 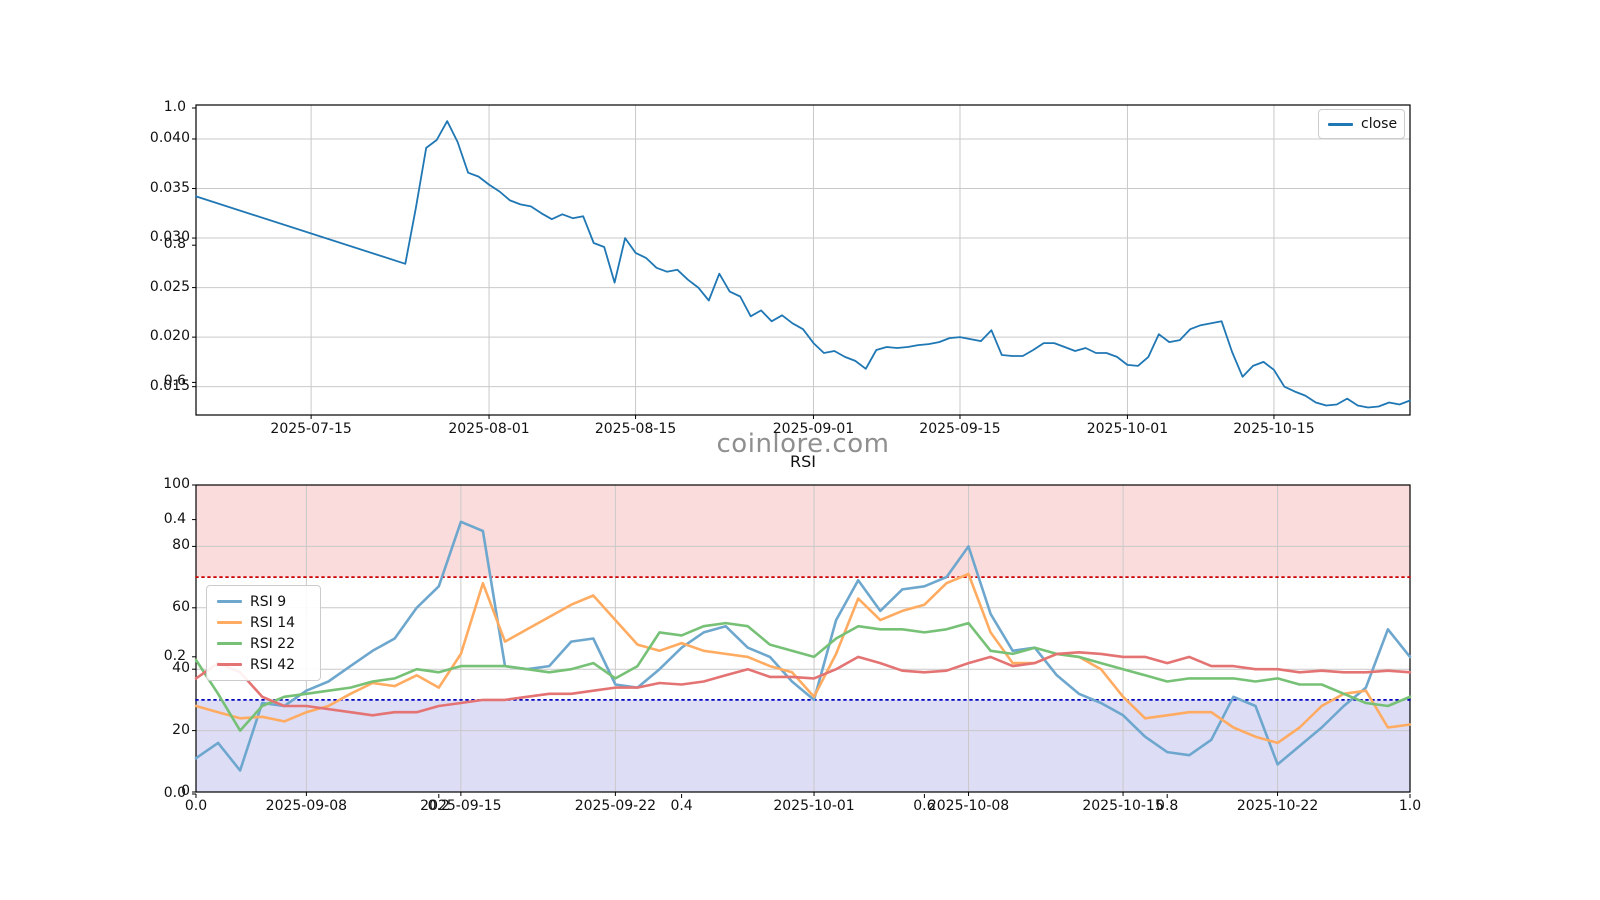 I want to click on overbought-band, so click(x=803, y=531).